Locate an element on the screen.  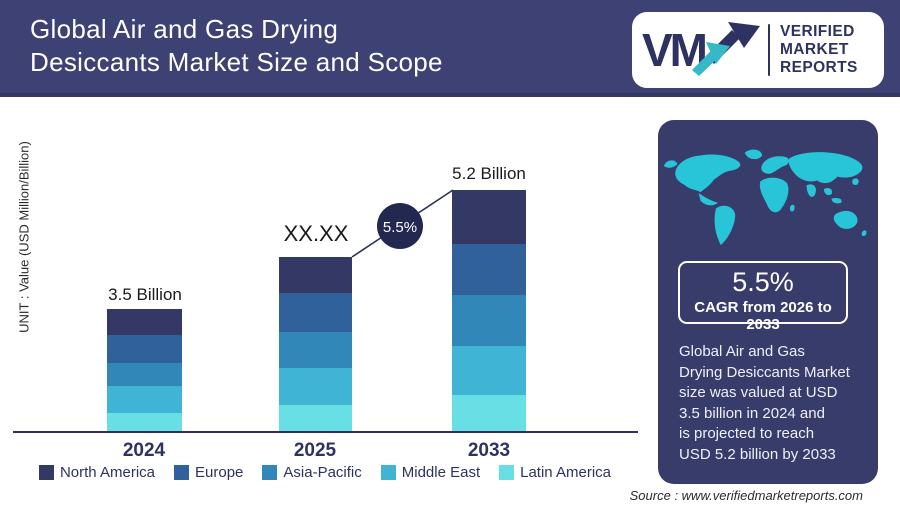
logo-line-reports: REPORTS is located at coordinates (819, 67).